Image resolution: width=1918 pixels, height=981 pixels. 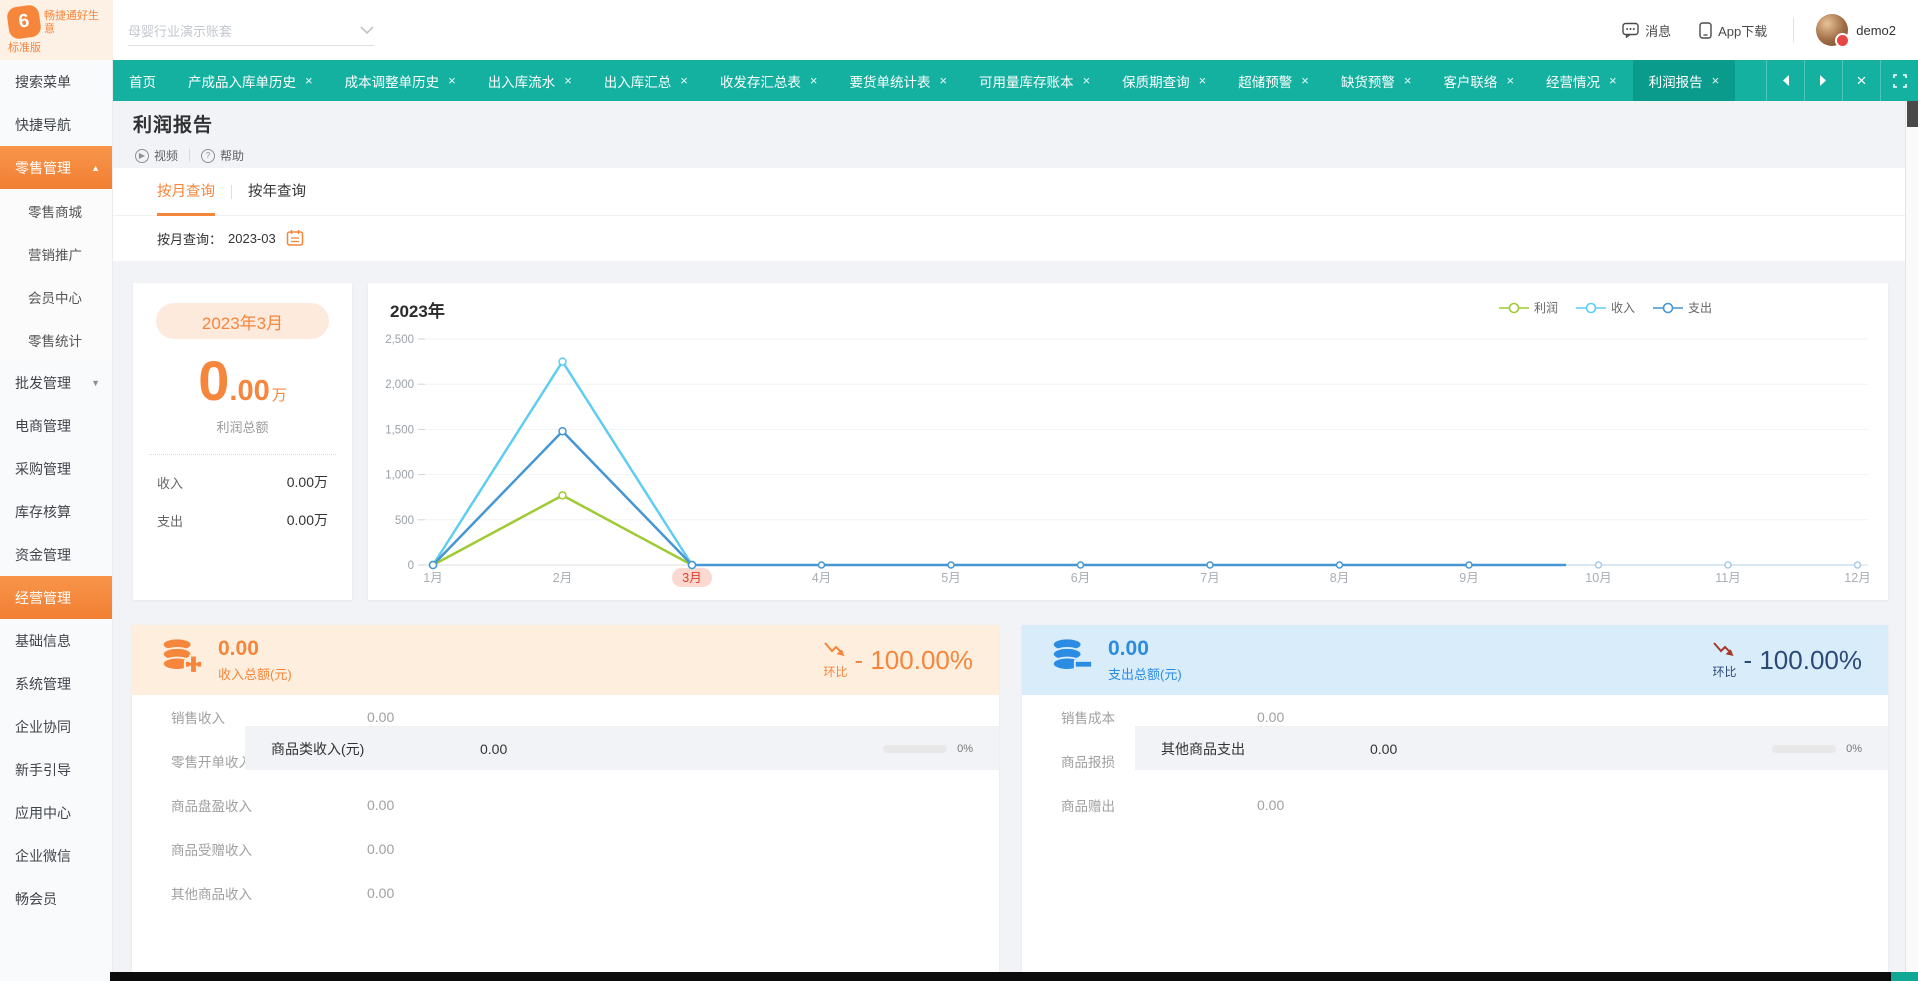 I want to click on svg-text: 7月, so click(x=1209, y=578).